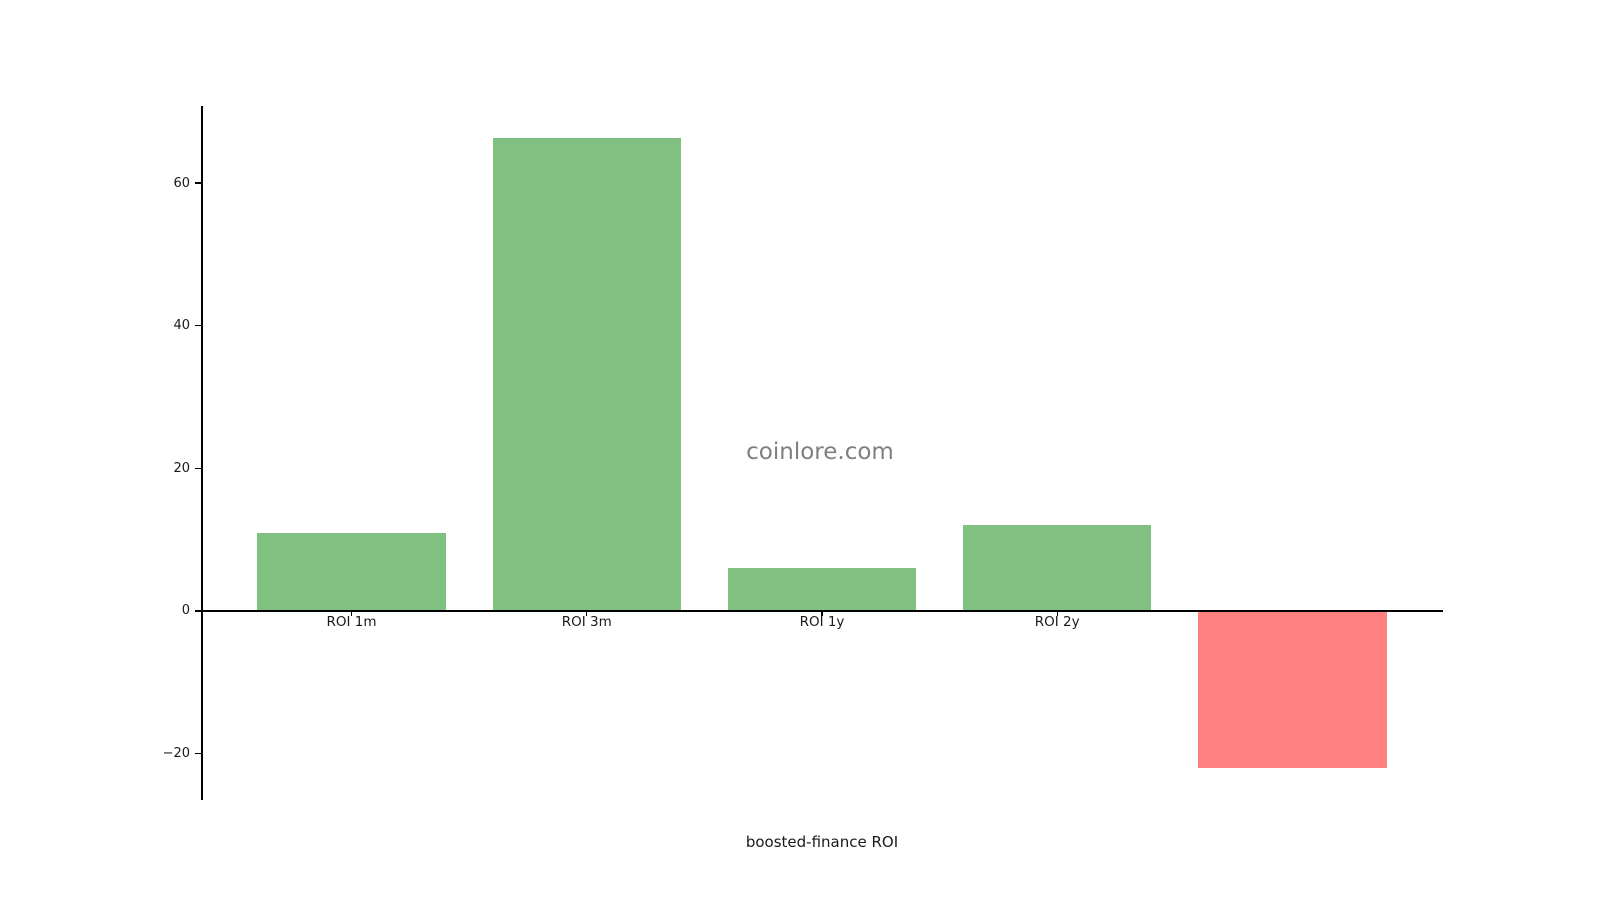 The height and width of the screenshot is (900, 1600). What do you see at coordinates (181, 183) in the screenshot?
I see `y-tick-label: 60` at bounding box center [181, 183].